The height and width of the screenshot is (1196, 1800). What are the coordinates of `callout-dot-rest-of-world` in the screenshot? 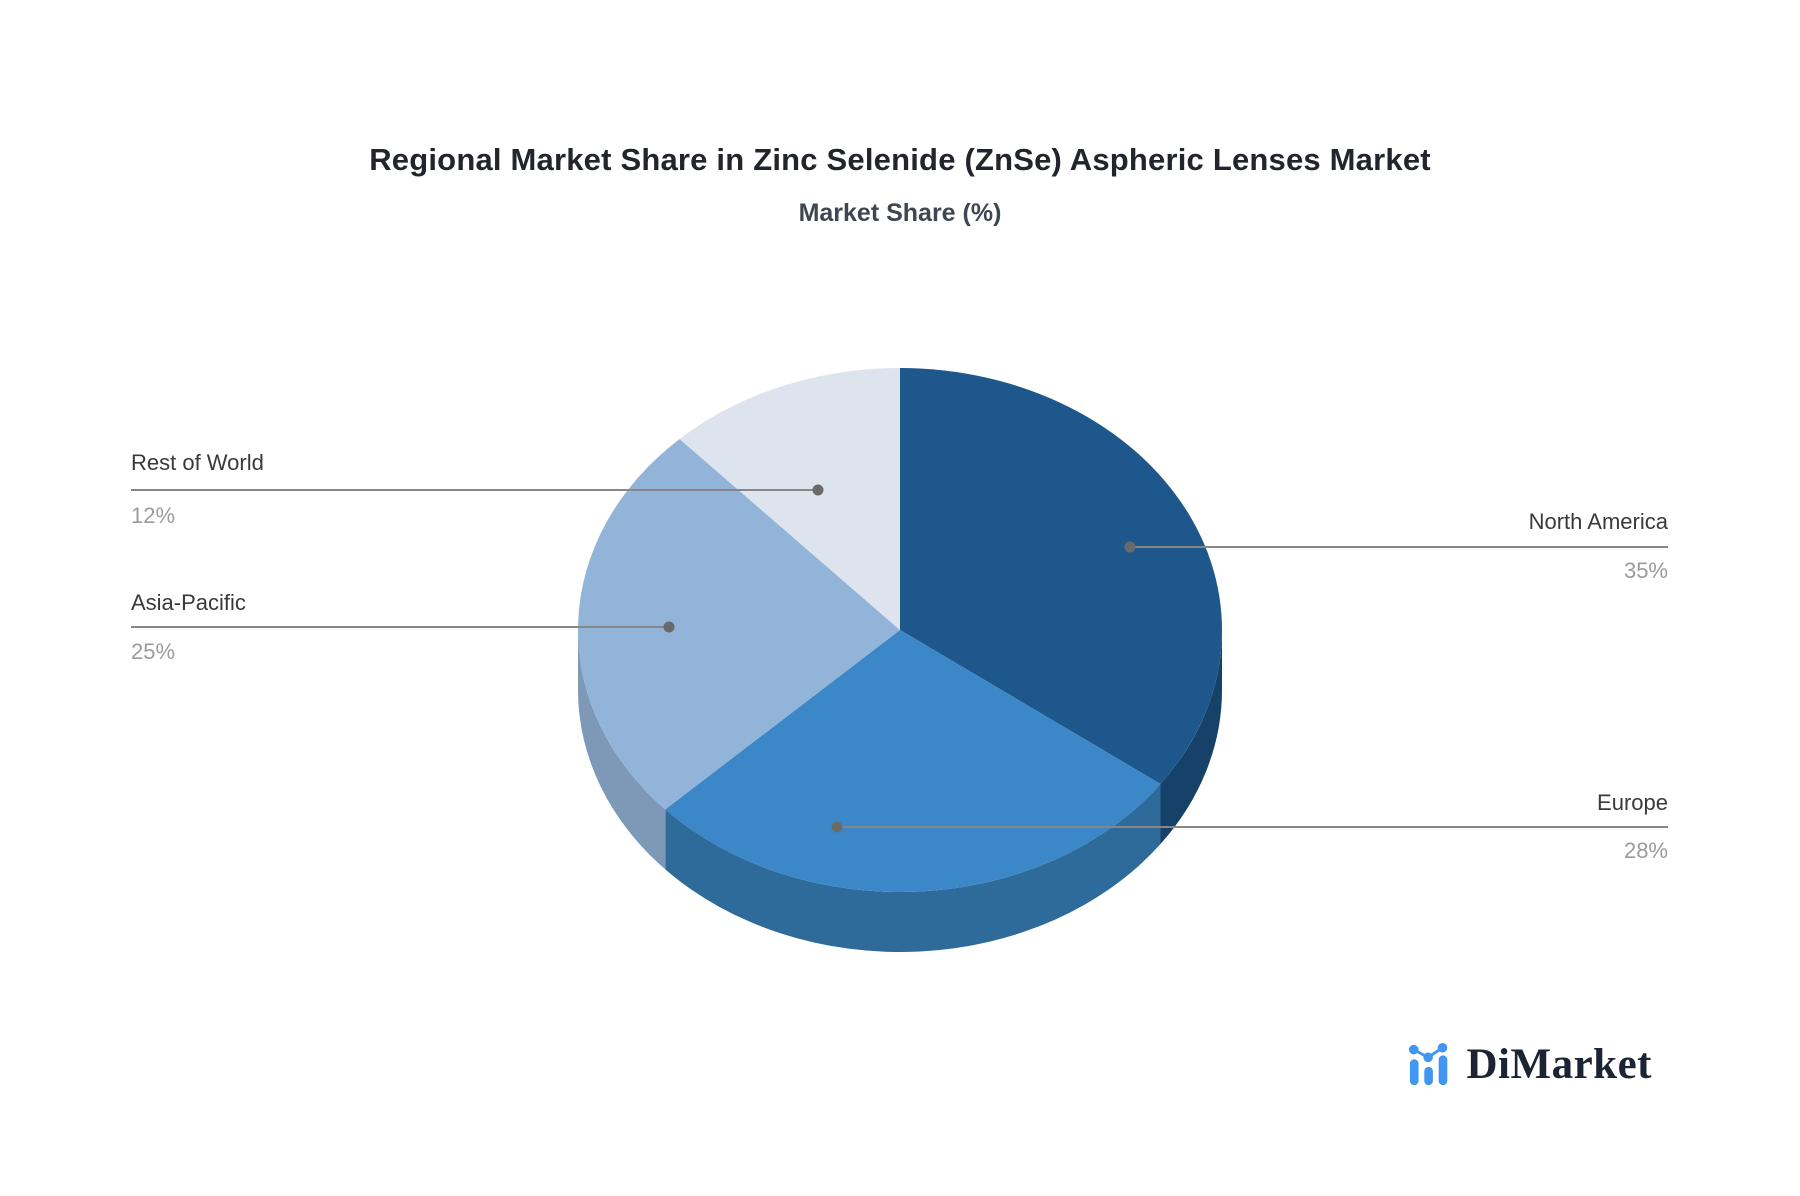 It's located at (818, 490).